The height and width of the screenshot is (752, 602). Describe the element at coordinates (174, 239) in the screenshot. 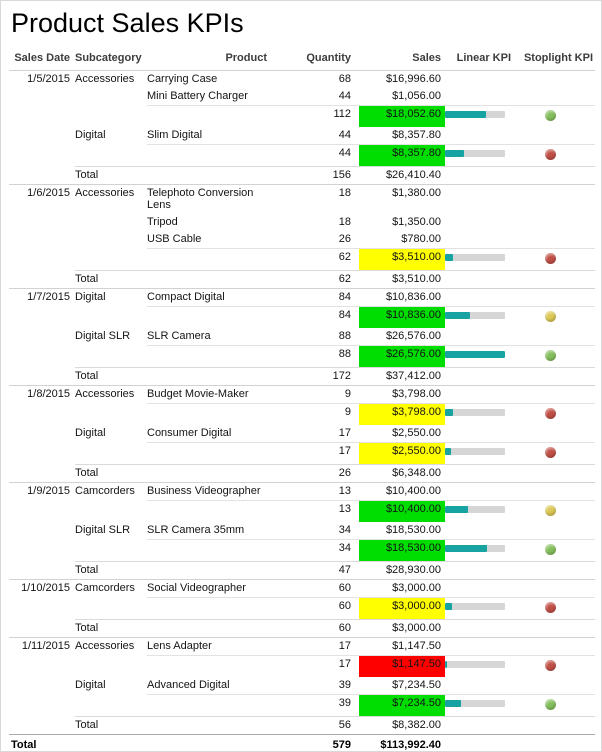

I see `product-cell: USB Cable` at that location.